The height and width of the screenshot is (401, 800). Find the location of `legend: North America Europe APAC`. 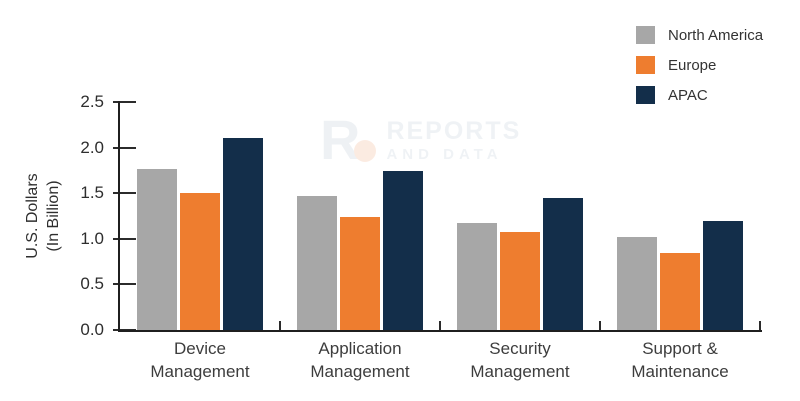

legend: North America Europe APAC is located at coordinates (699, 71).